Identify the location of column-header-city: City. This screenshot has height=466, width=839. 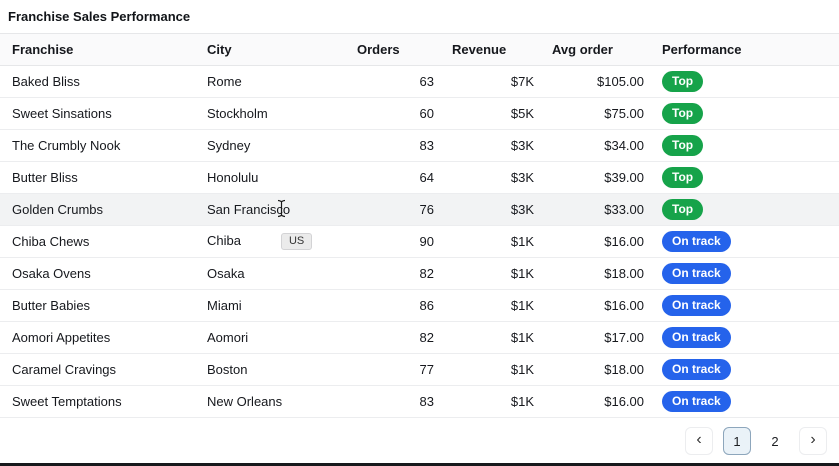
(270, 49).